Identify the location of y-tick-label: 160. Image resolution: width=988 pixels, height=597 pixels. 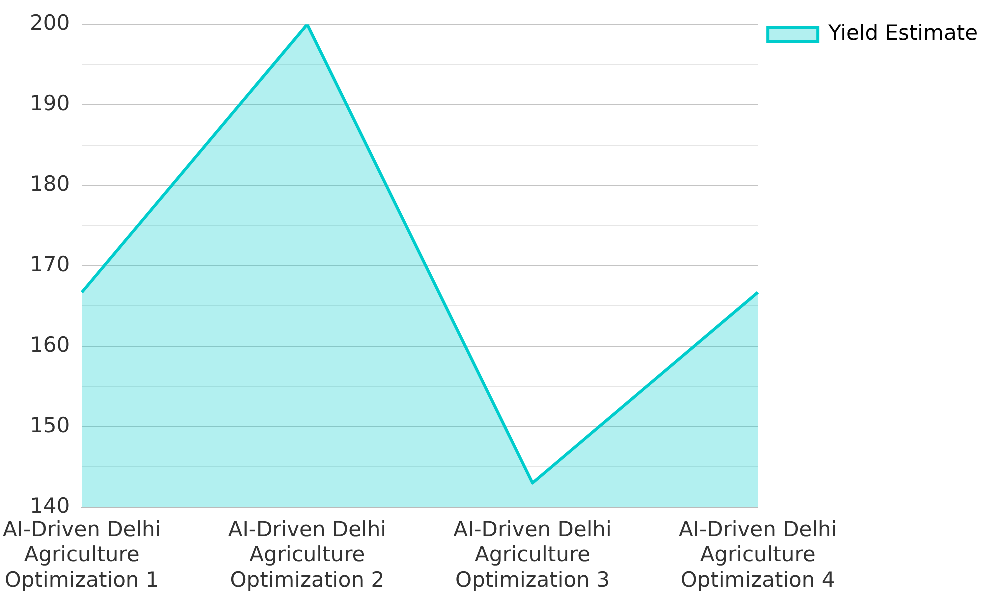
(50, 344).